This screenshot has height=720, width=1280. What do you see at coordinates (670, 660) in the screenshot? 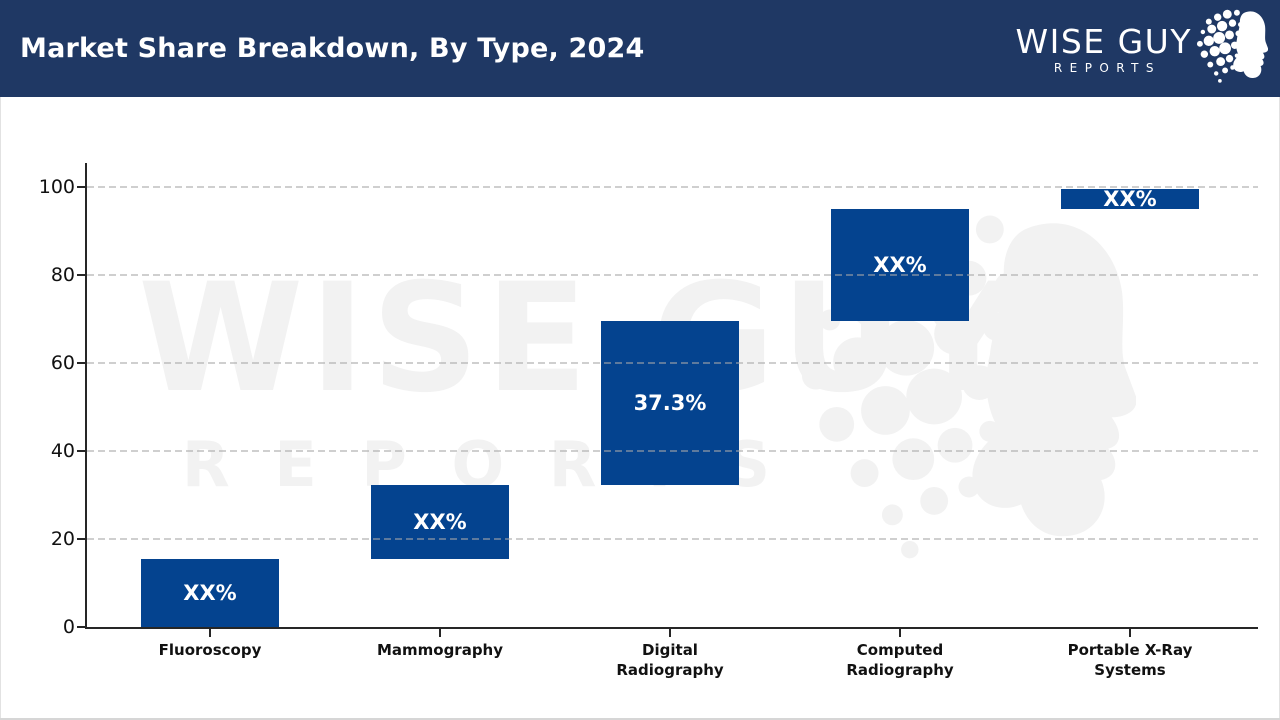
I see `x-category-label: Digital Radiography` at bounding box center [670, 660].